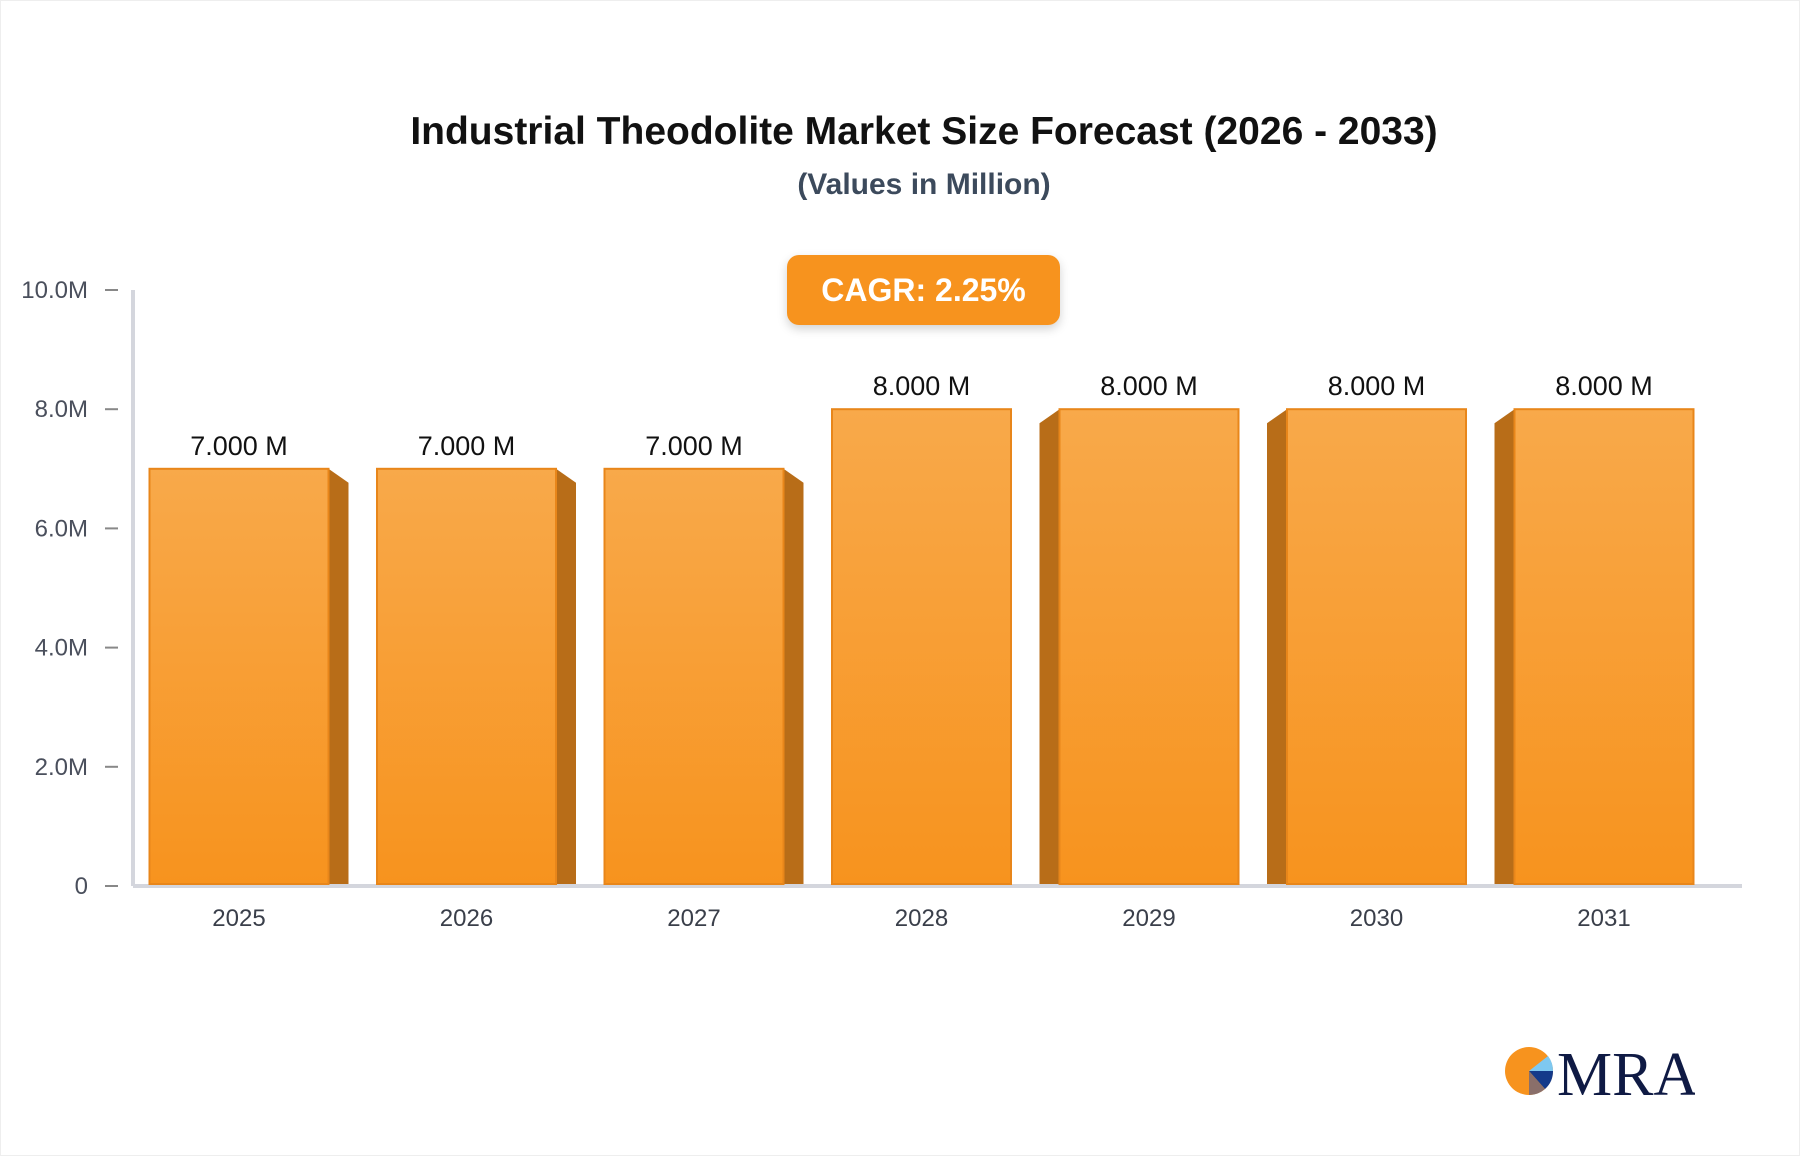  What do you see at coordinates (921, 918) in the screenshot?
I see `x-tick-label: 2028` at bounding box center [921, 918].